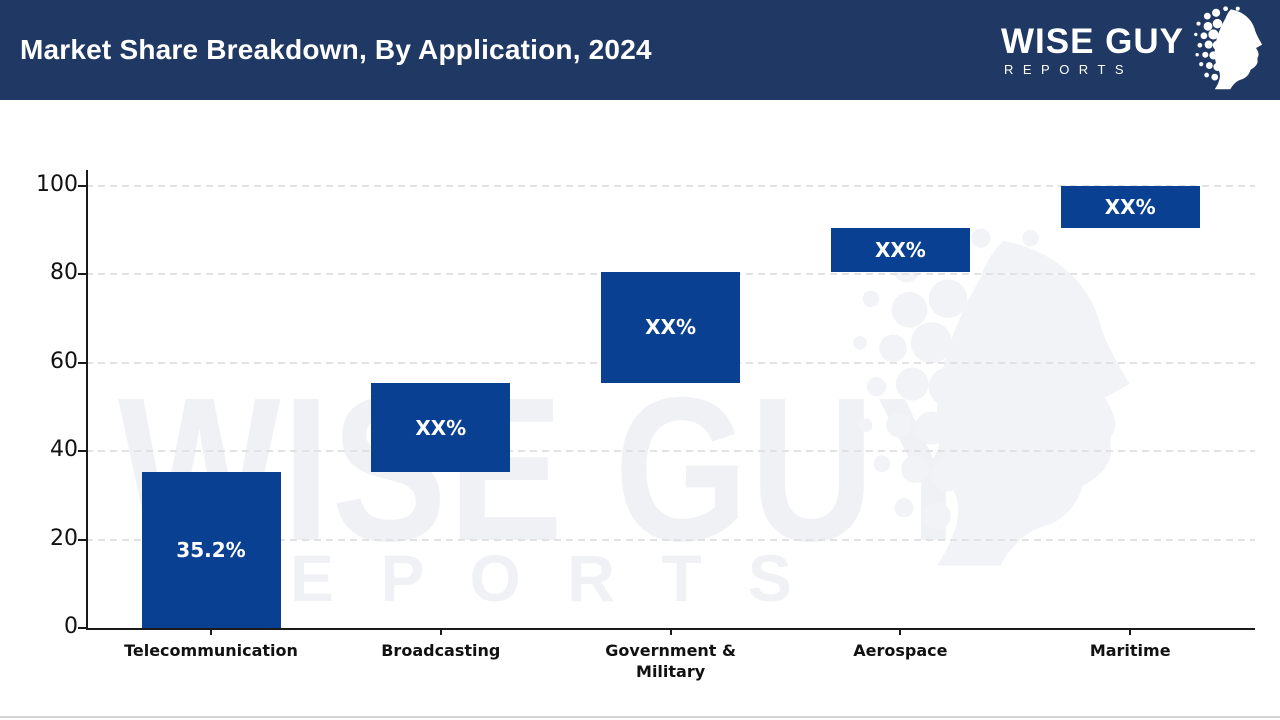 Image resolution: width=1280 pixels, height=720 pixels. What do you see at coordinates (1130, 650) in the screenshot?
I see `x-category-label: Maritime` at bounding box center [1130, 650].